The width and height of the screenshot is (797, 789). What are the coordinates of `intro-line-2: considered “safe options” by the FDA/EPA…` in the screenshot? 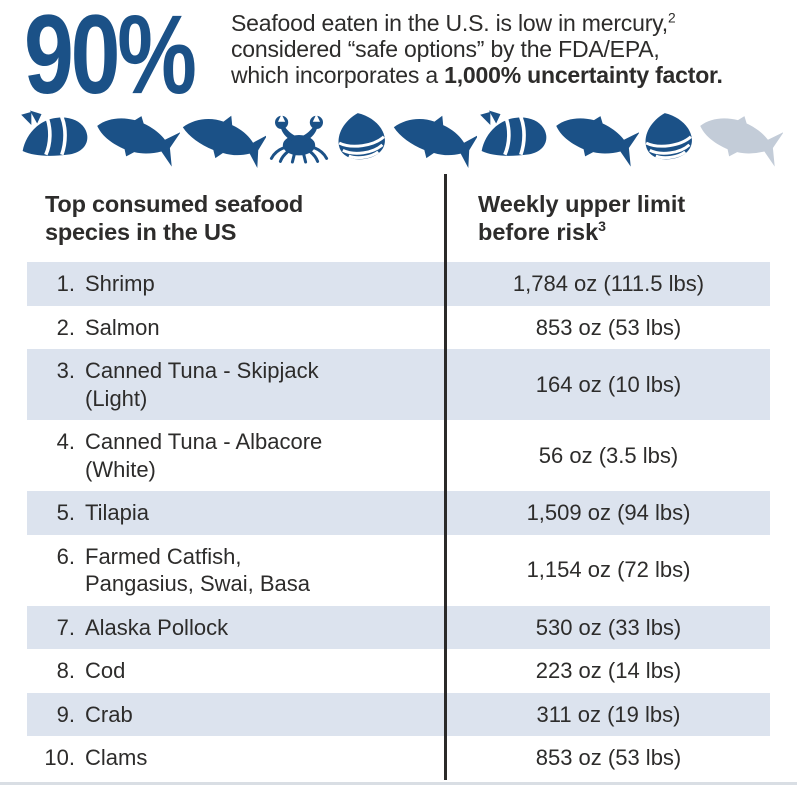 It's located at (445, 49).